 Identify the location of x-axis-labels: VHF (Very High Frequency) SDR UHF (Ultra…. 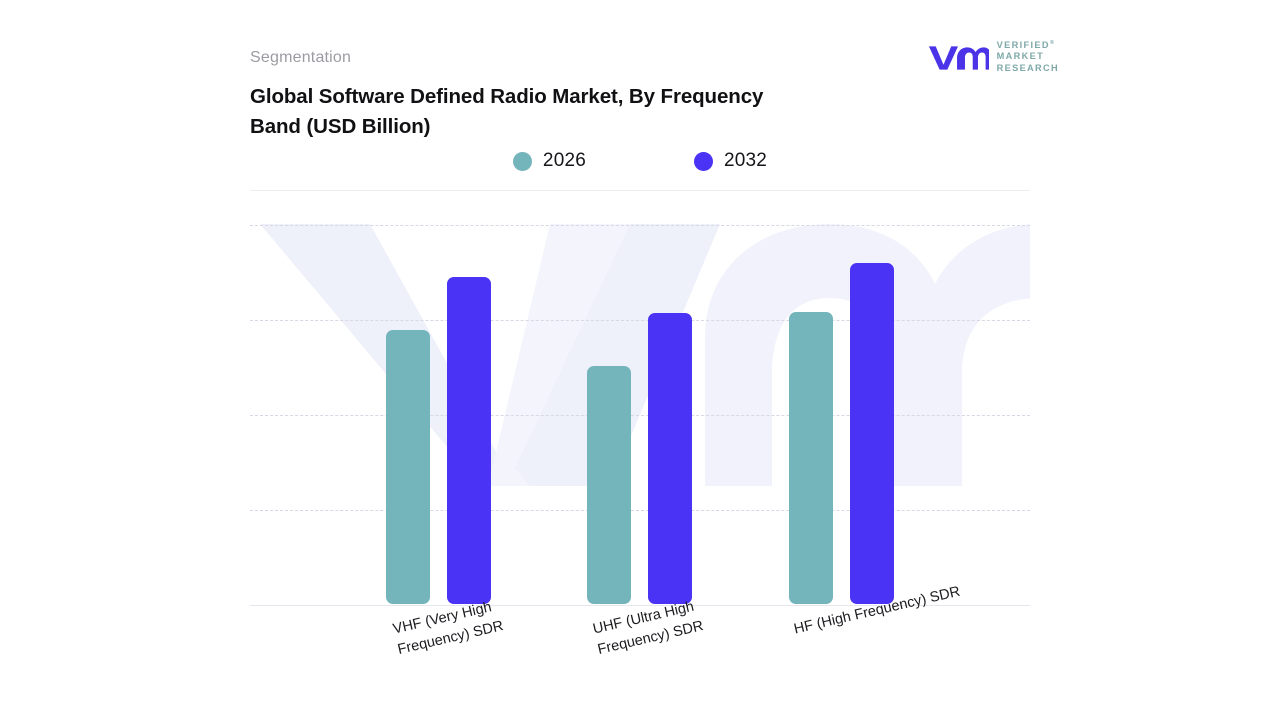
(640, 650).